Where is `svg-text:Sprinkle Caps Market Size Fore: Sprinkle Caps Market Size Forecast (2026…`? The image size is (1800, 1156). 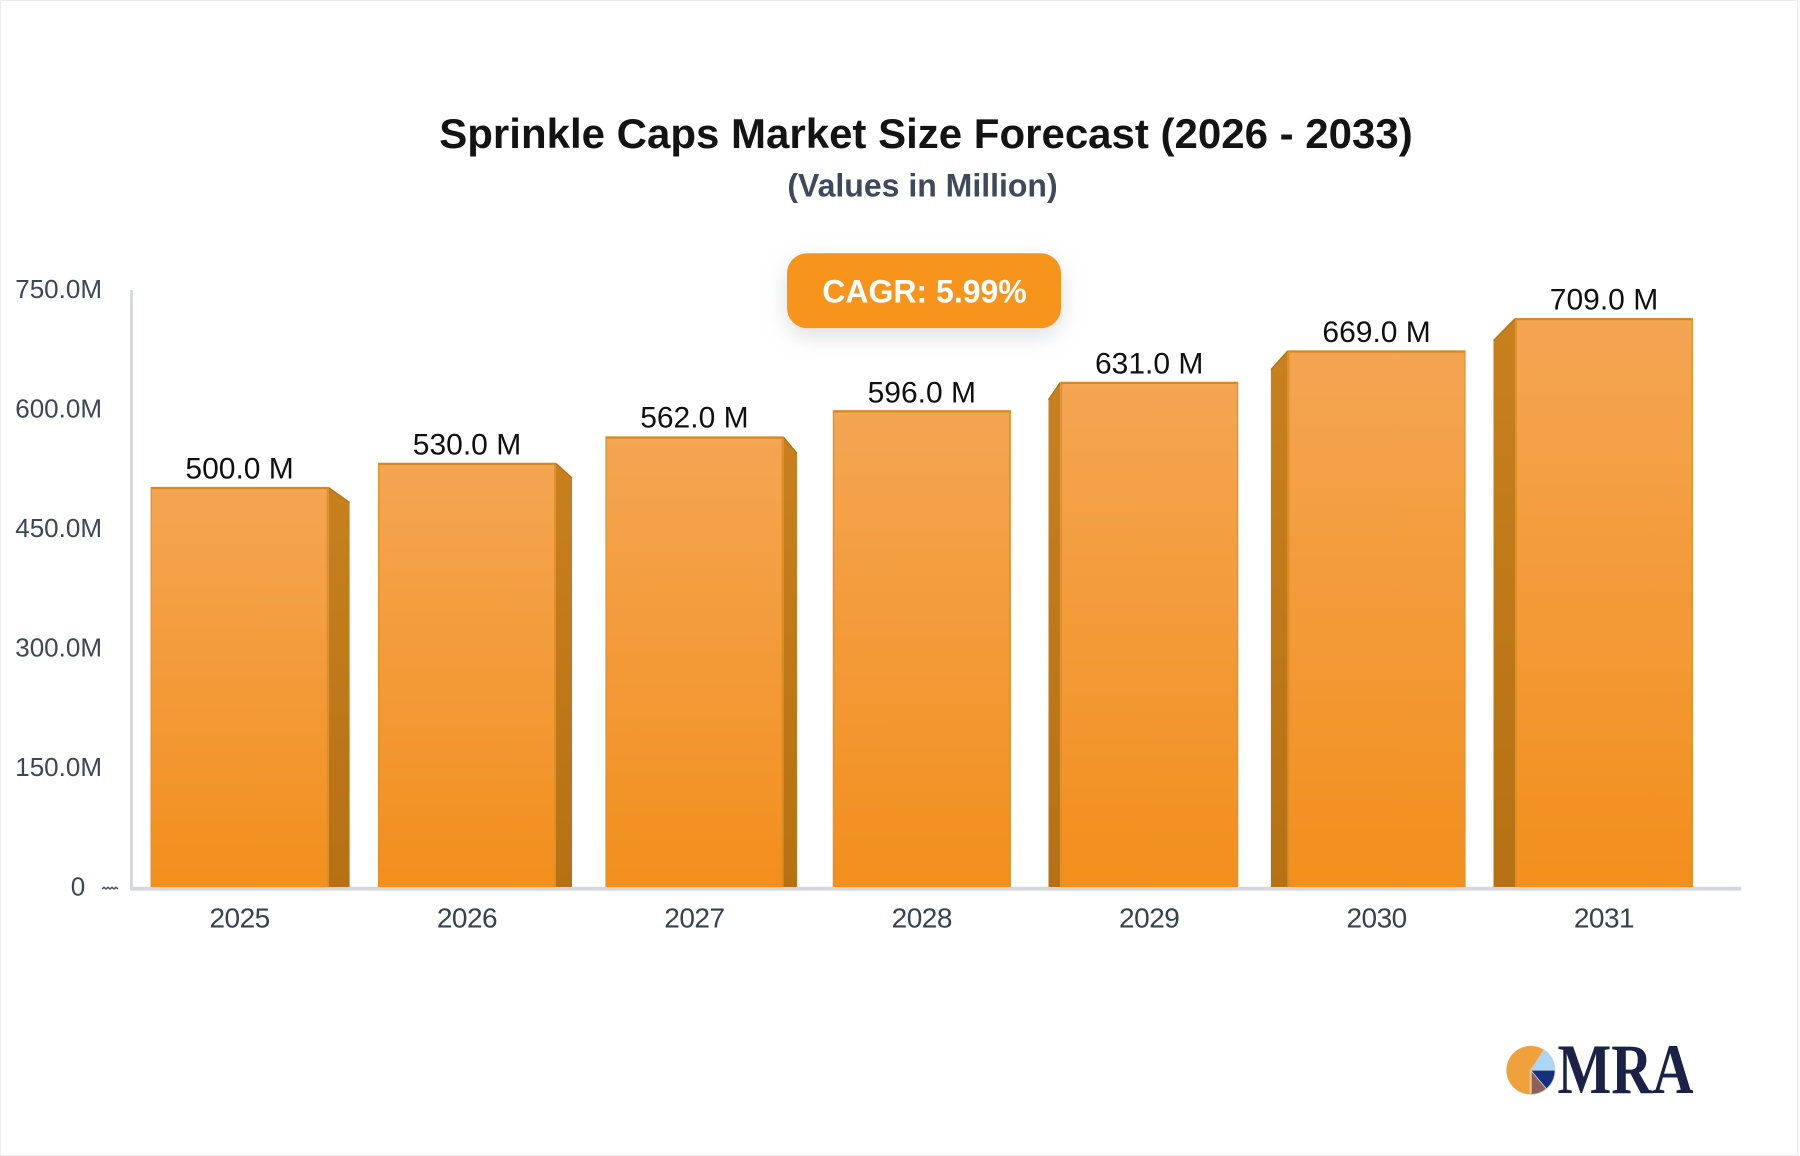 svg-text:Sprinkle Caps Market Size Fore: Sprinkle Caps Market Size Forecast (2026… is located at coordinates (925, 133).